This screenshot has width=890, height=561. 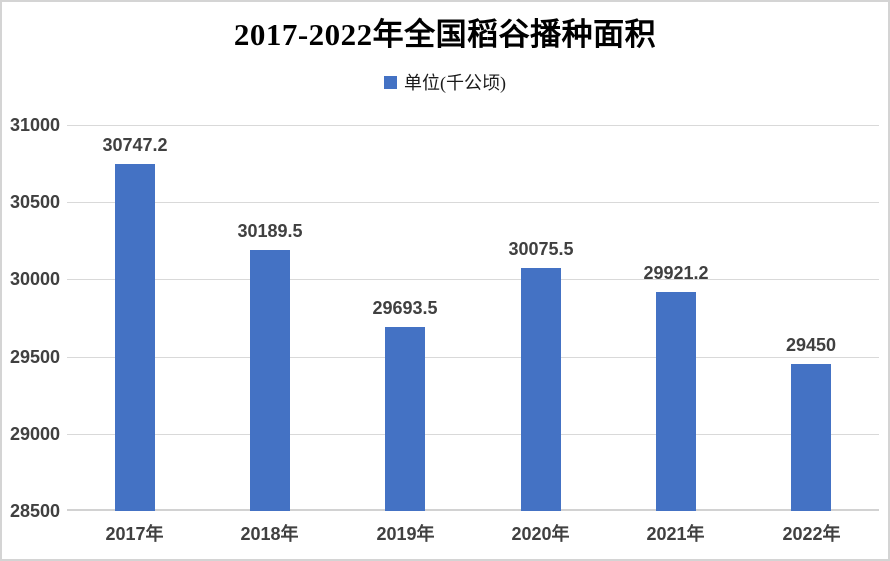 What do you see at coordinates (34, 125) in the screenshot?
I see `y-tick-label: 31000` at bounding box center [34, 125].